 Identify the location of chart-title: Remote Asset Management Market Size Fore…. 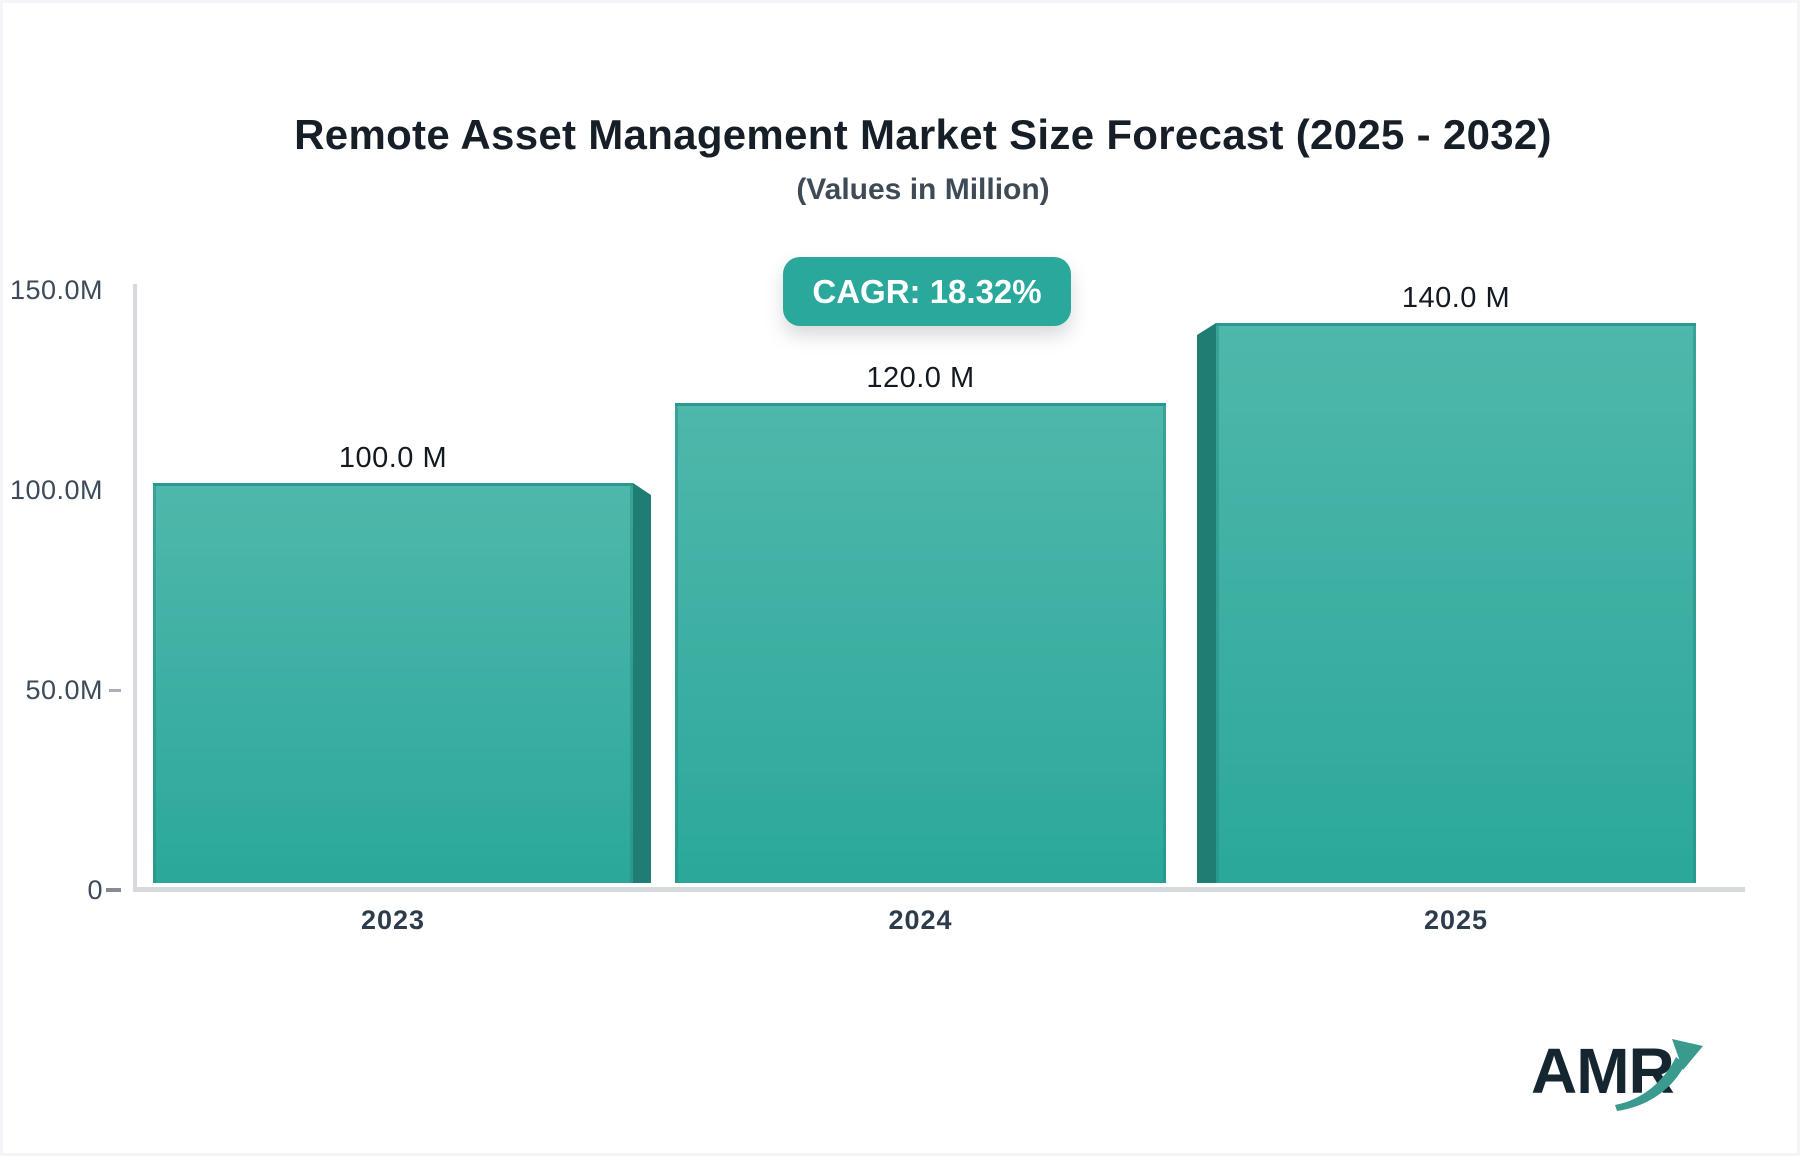
(923, 134).